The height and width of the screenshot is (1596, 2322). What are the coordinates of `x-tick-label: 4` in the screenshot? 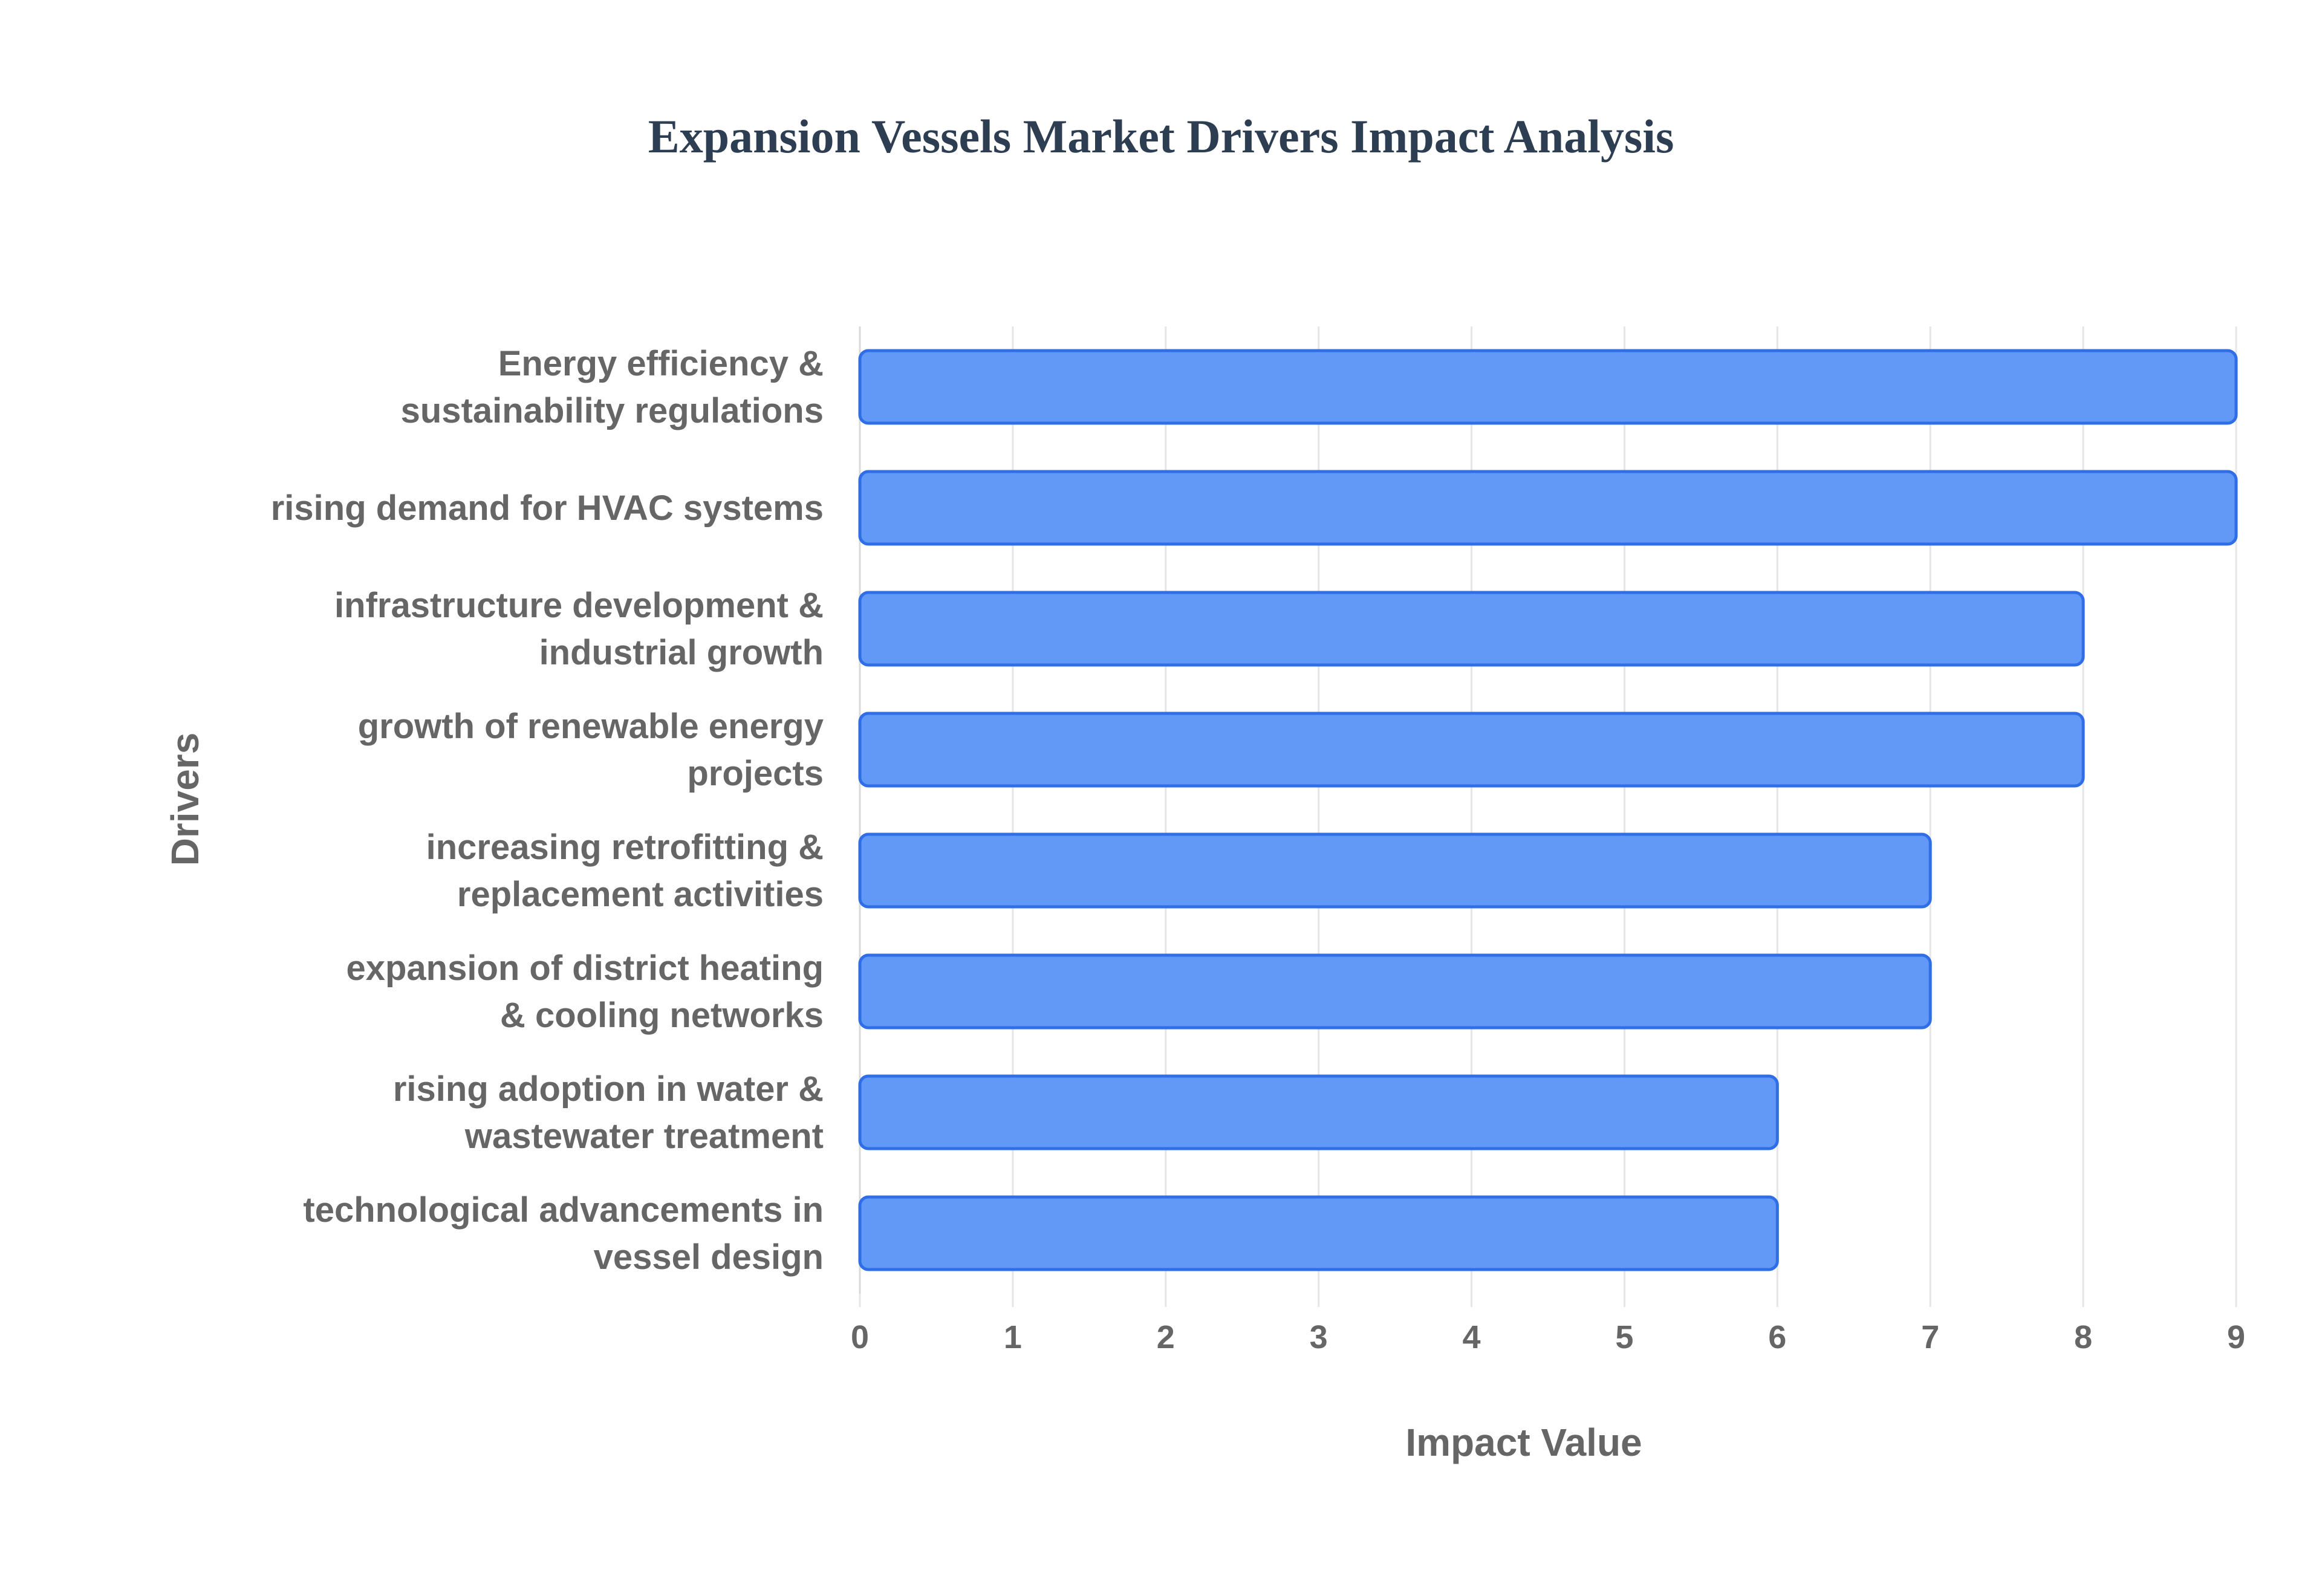 It's located at (1472, 1337).